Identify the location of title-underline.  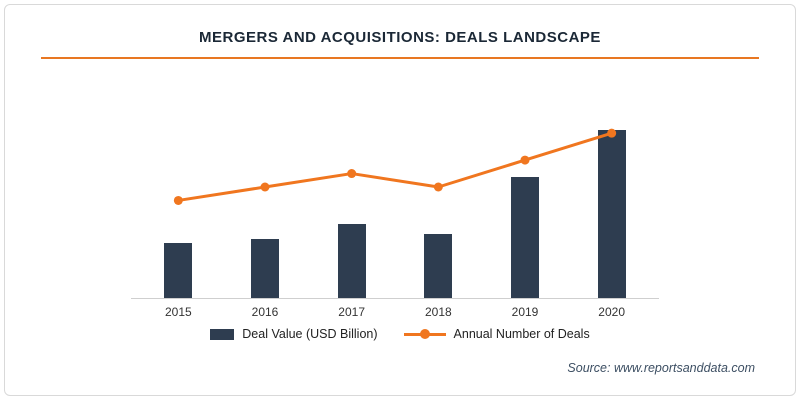
(400, 58).